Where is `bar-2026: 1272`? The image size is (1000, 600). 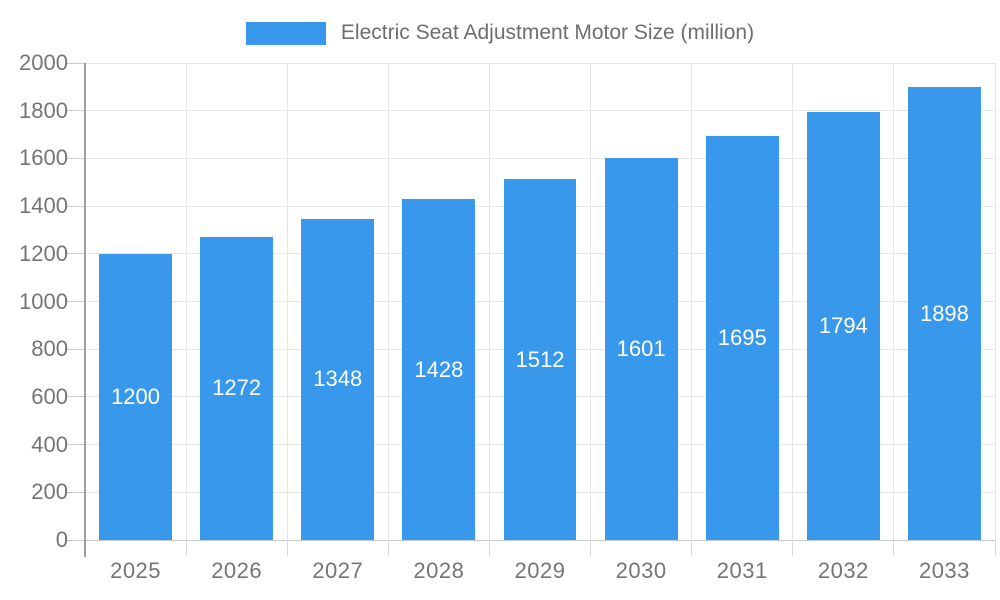 bar-2026: 1272 is located at coordinates (237, 388).